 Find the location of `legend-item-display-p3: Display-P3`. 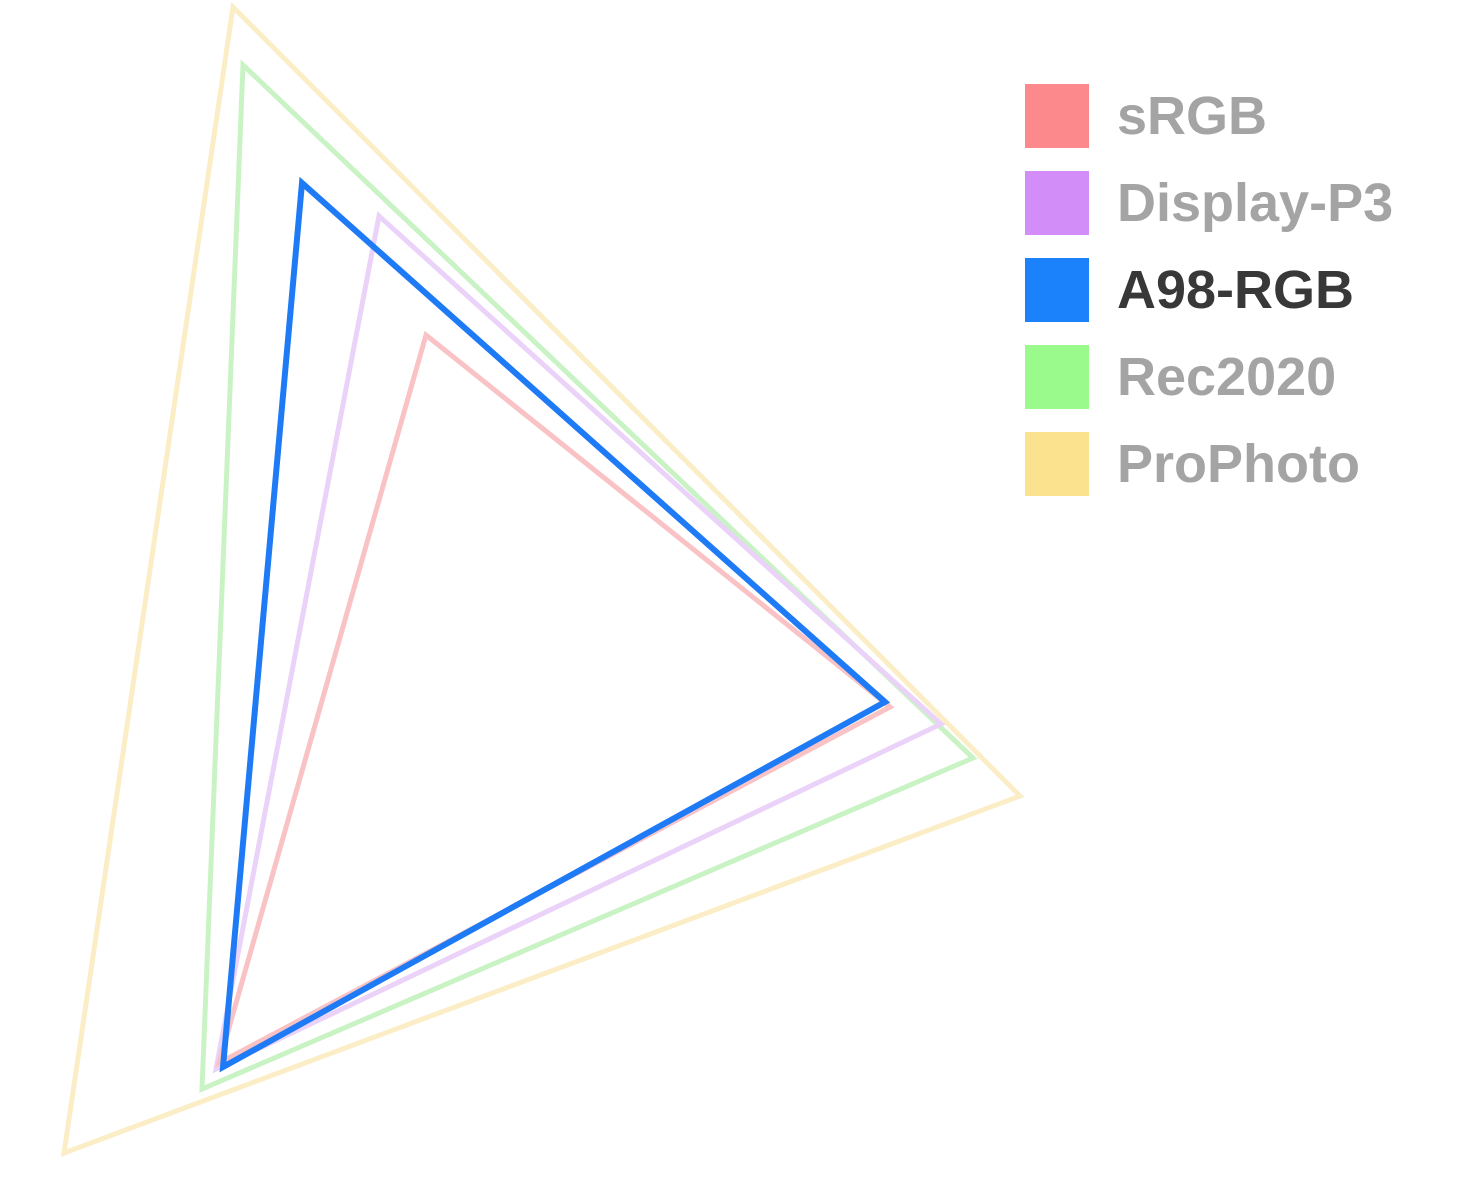

legend-item-display-p3: Display-P3 is located at coordinates (1209, 202).